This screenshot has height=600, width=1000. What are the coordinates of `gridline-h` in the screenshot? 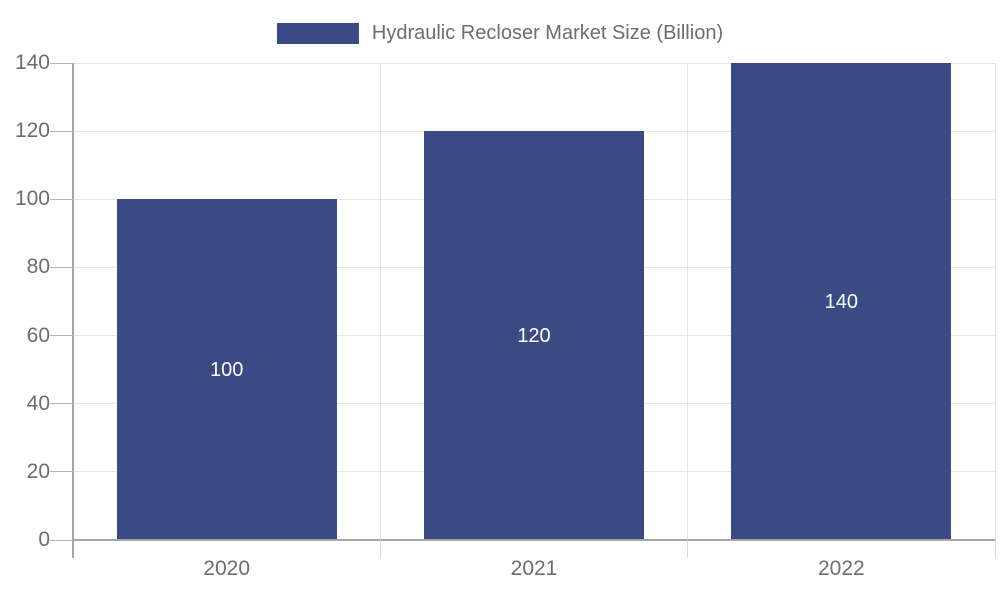 It's located at (534, 63).